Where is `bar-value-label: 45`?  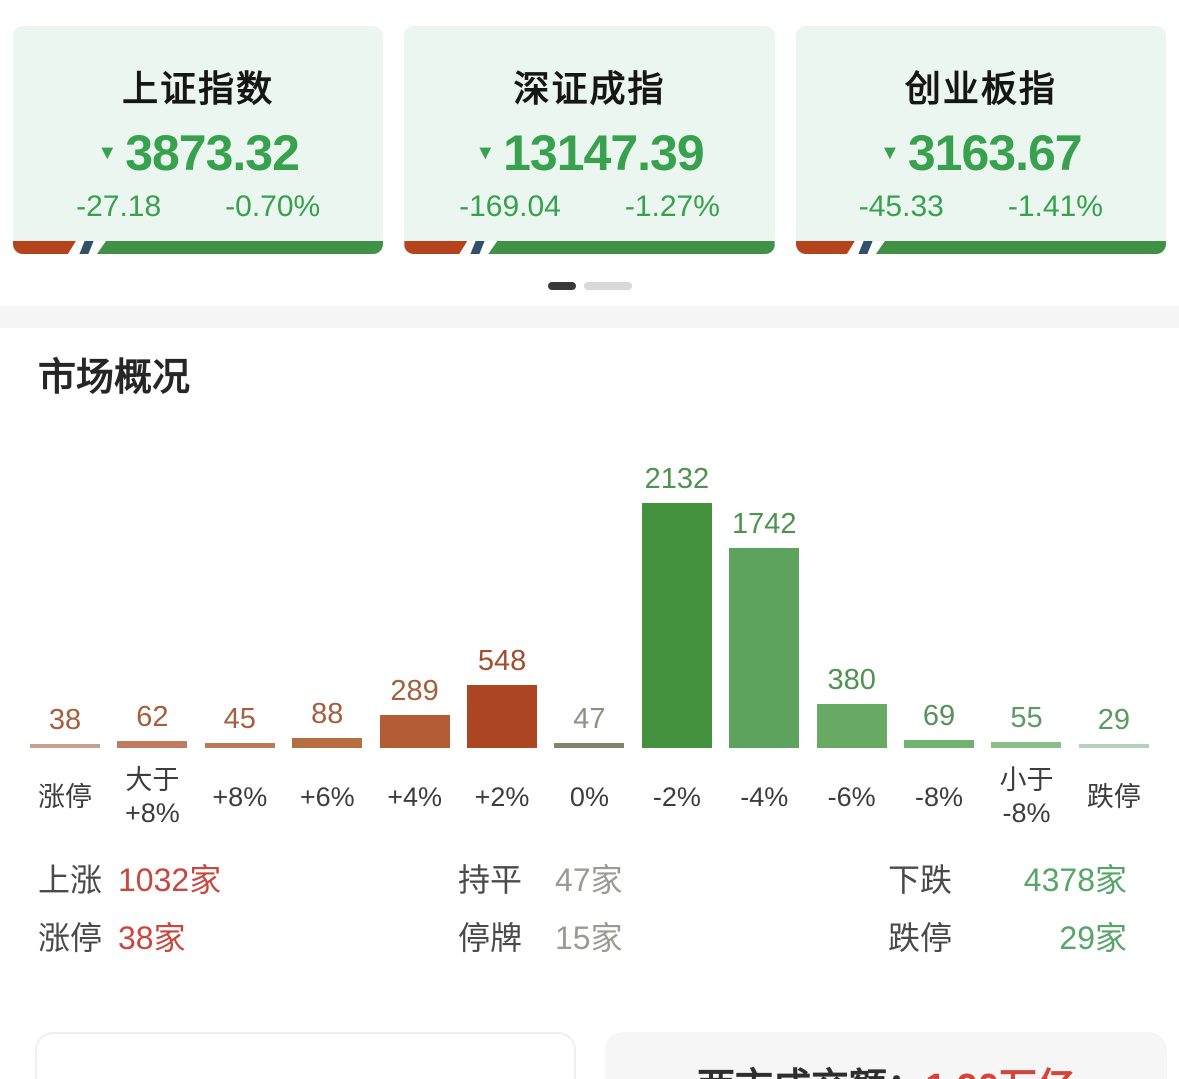
bar-value-label: 45 is located at coordinates (239, 719).